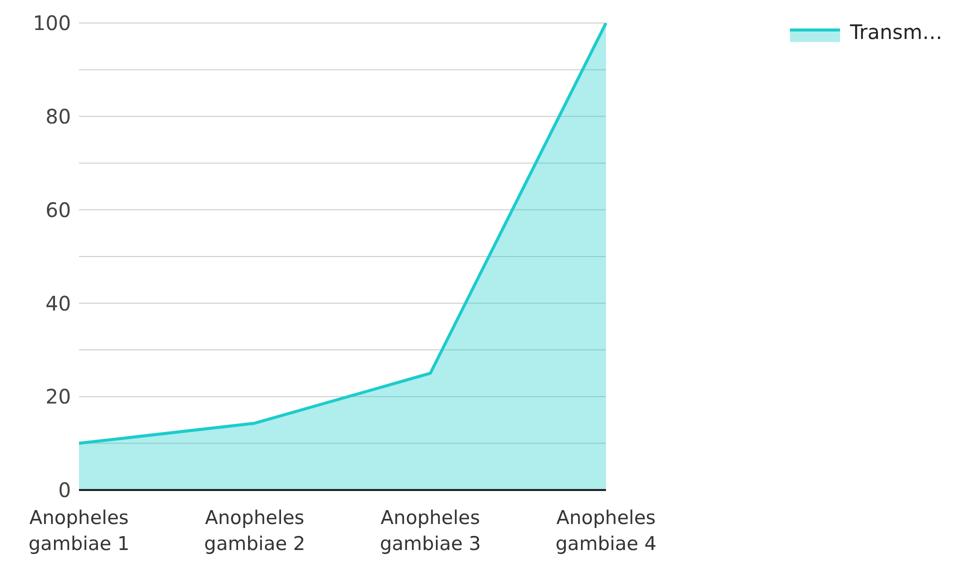 This screenshot has height=564, width=973. What do you see at coordinates (58, 210) in the screenshot?
I see `y-tick-label: 60` at bounding box center [58, 210].